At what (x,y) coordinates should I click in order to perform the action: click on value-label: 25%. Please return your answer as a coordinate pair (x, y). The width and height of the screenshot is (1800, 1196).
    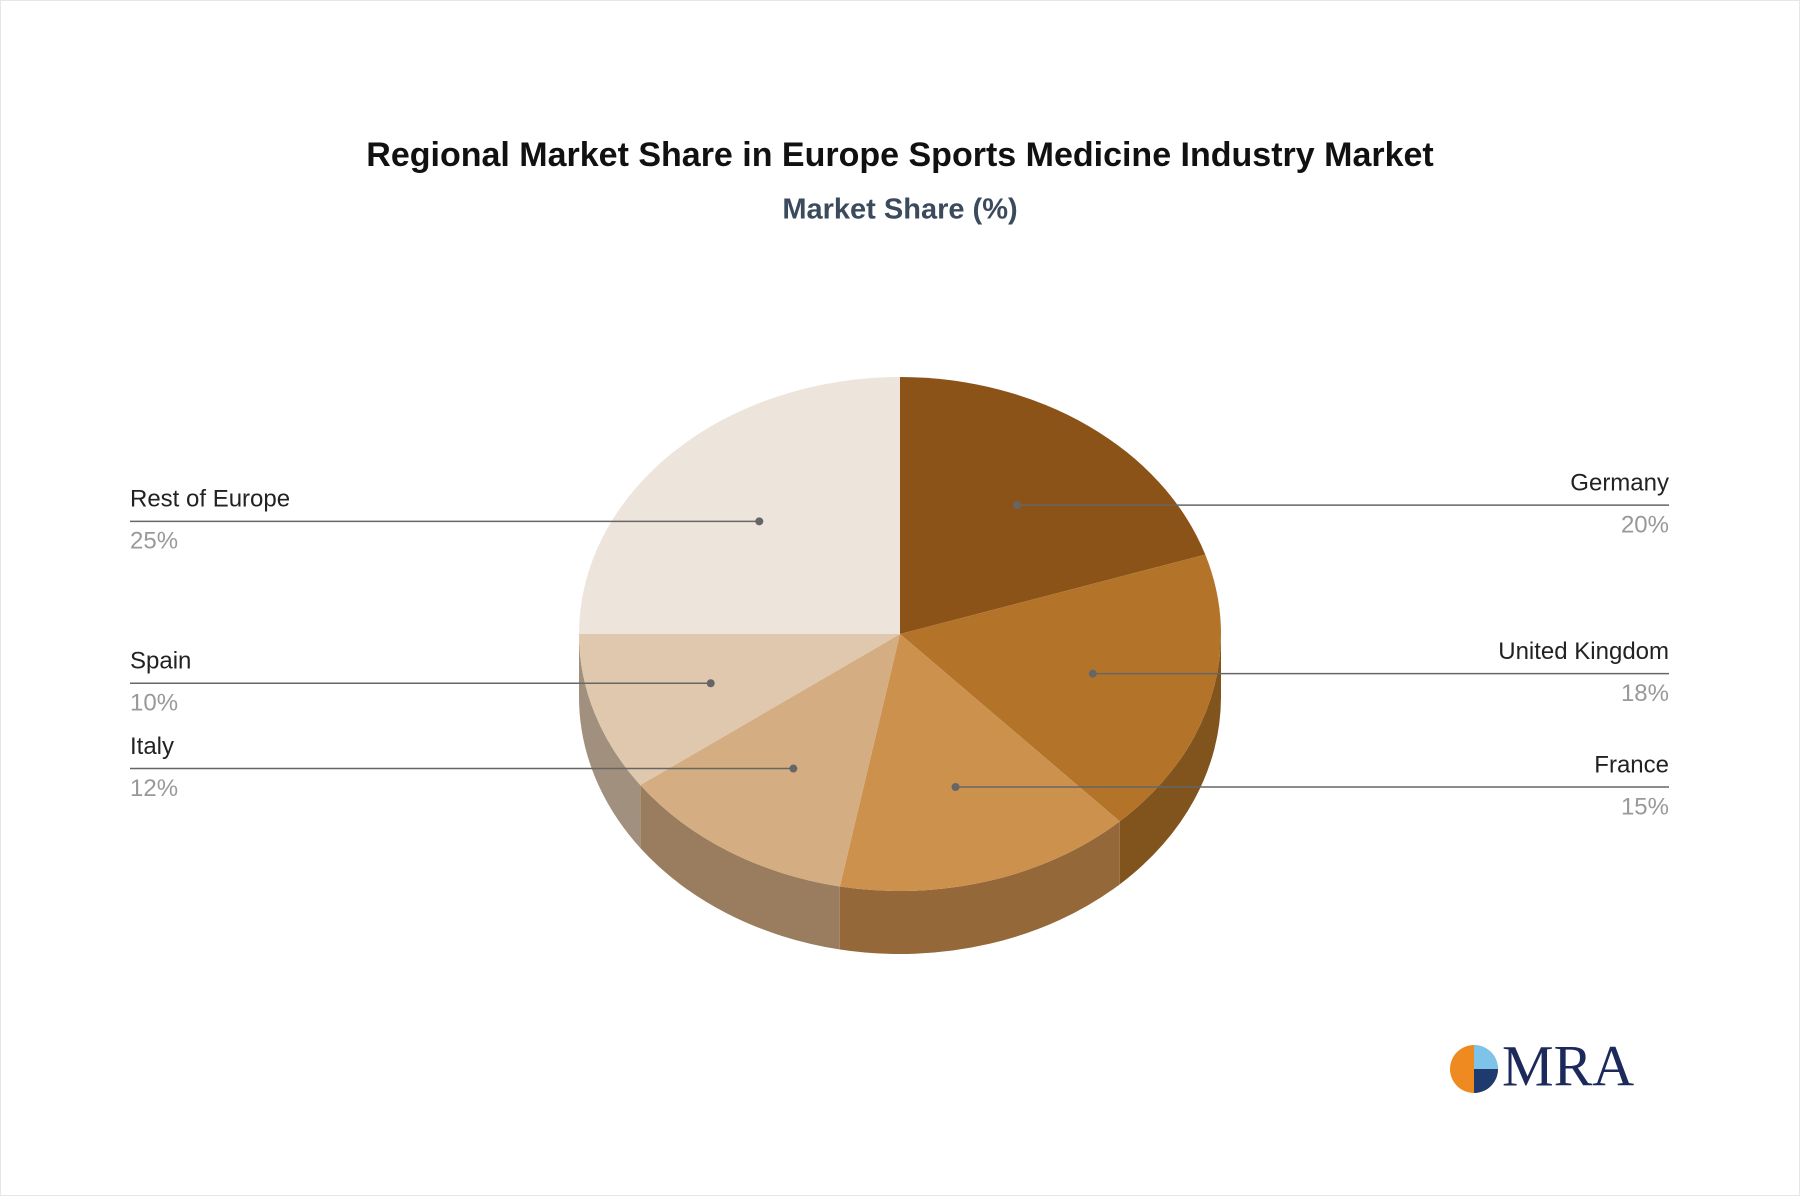
    Looking at the image, I should click on (154, 541).